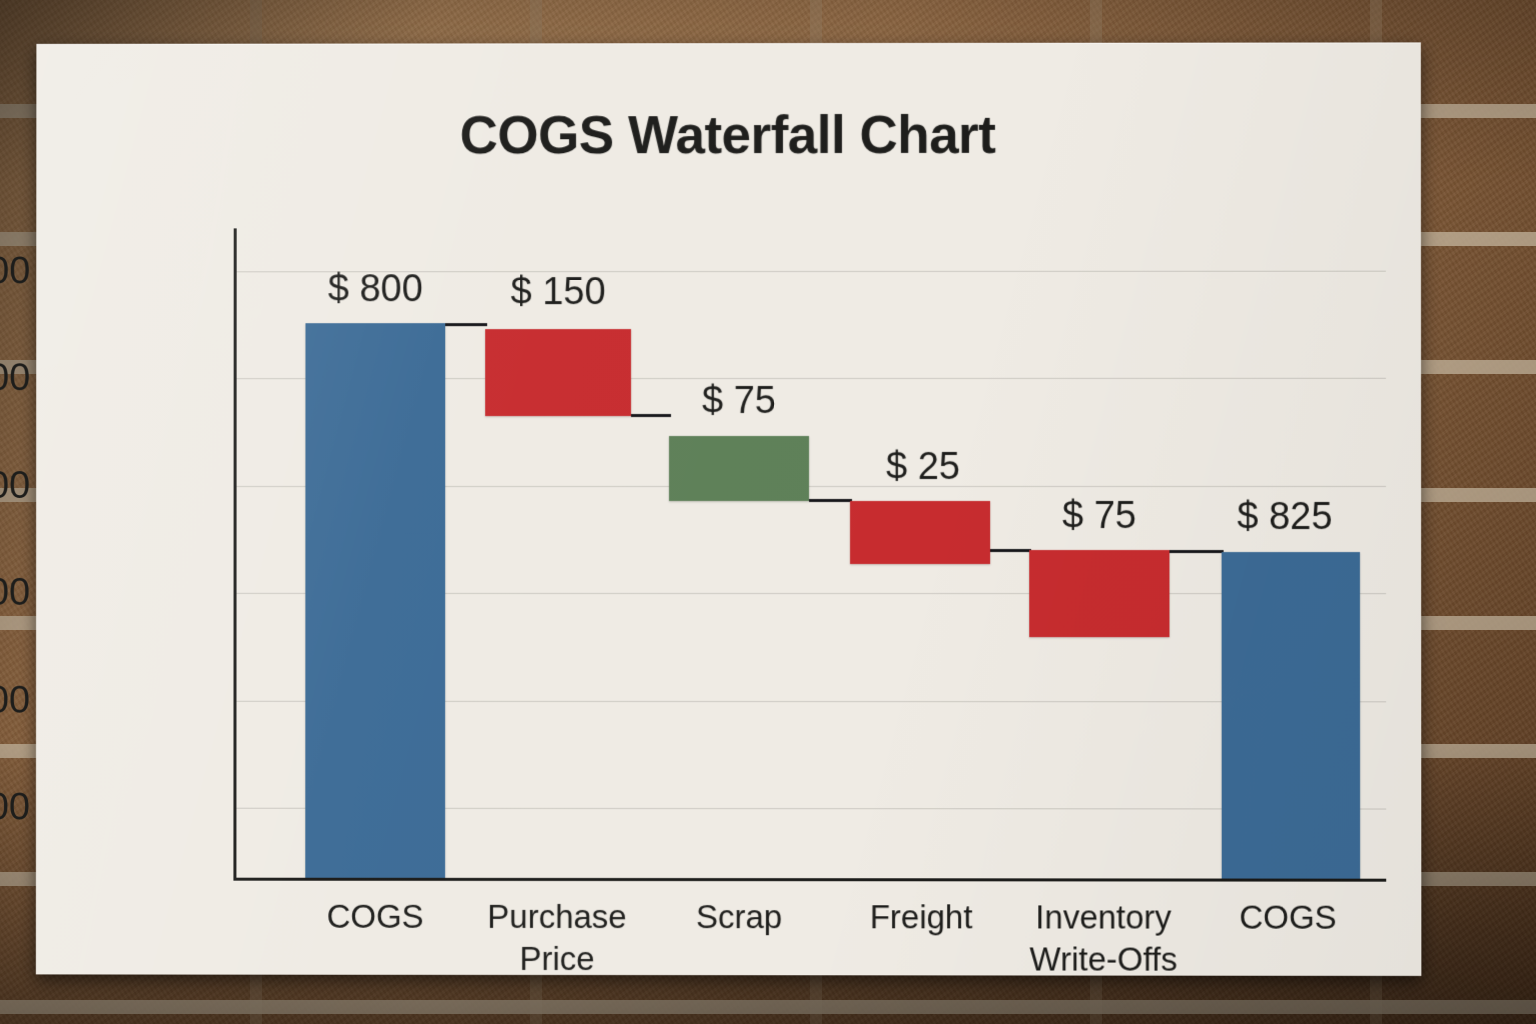 The width and height of the screenshot is (1536, 1024). What do you see at coordinates (375, 916) in the screenshot?
I see `x-category-label-cogs-start: COGS` at bounding box center [375, 916].